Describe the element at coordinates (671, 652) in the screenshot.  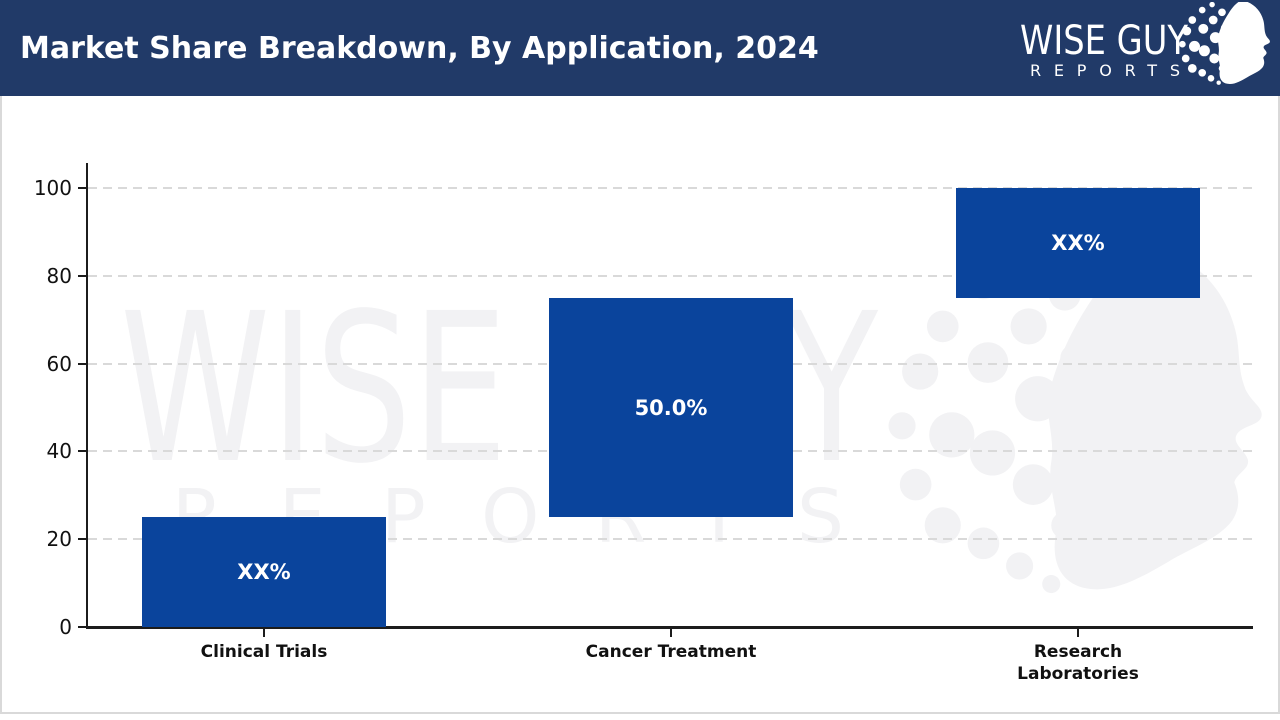
I see `x-tick-label-cancer-treatment: Cancer Treatment` at that location.